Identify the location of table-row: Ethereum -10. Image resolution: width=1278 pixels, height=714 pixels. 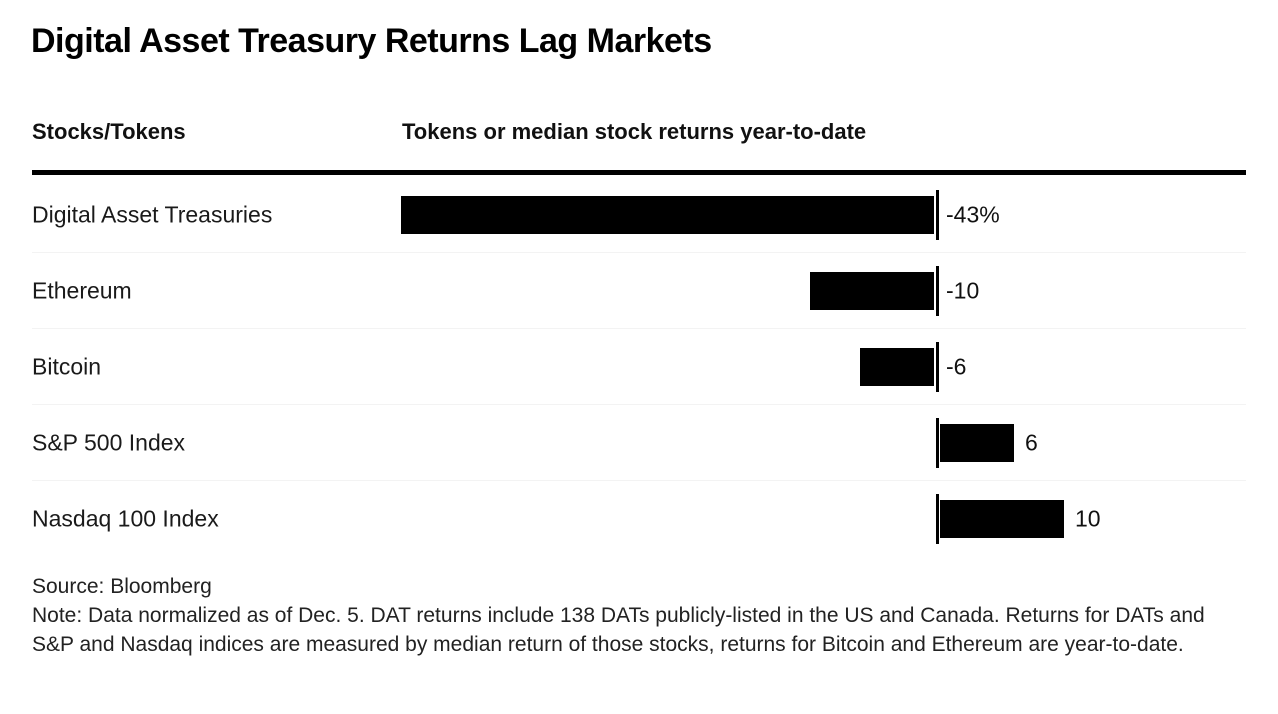
(639, 291).